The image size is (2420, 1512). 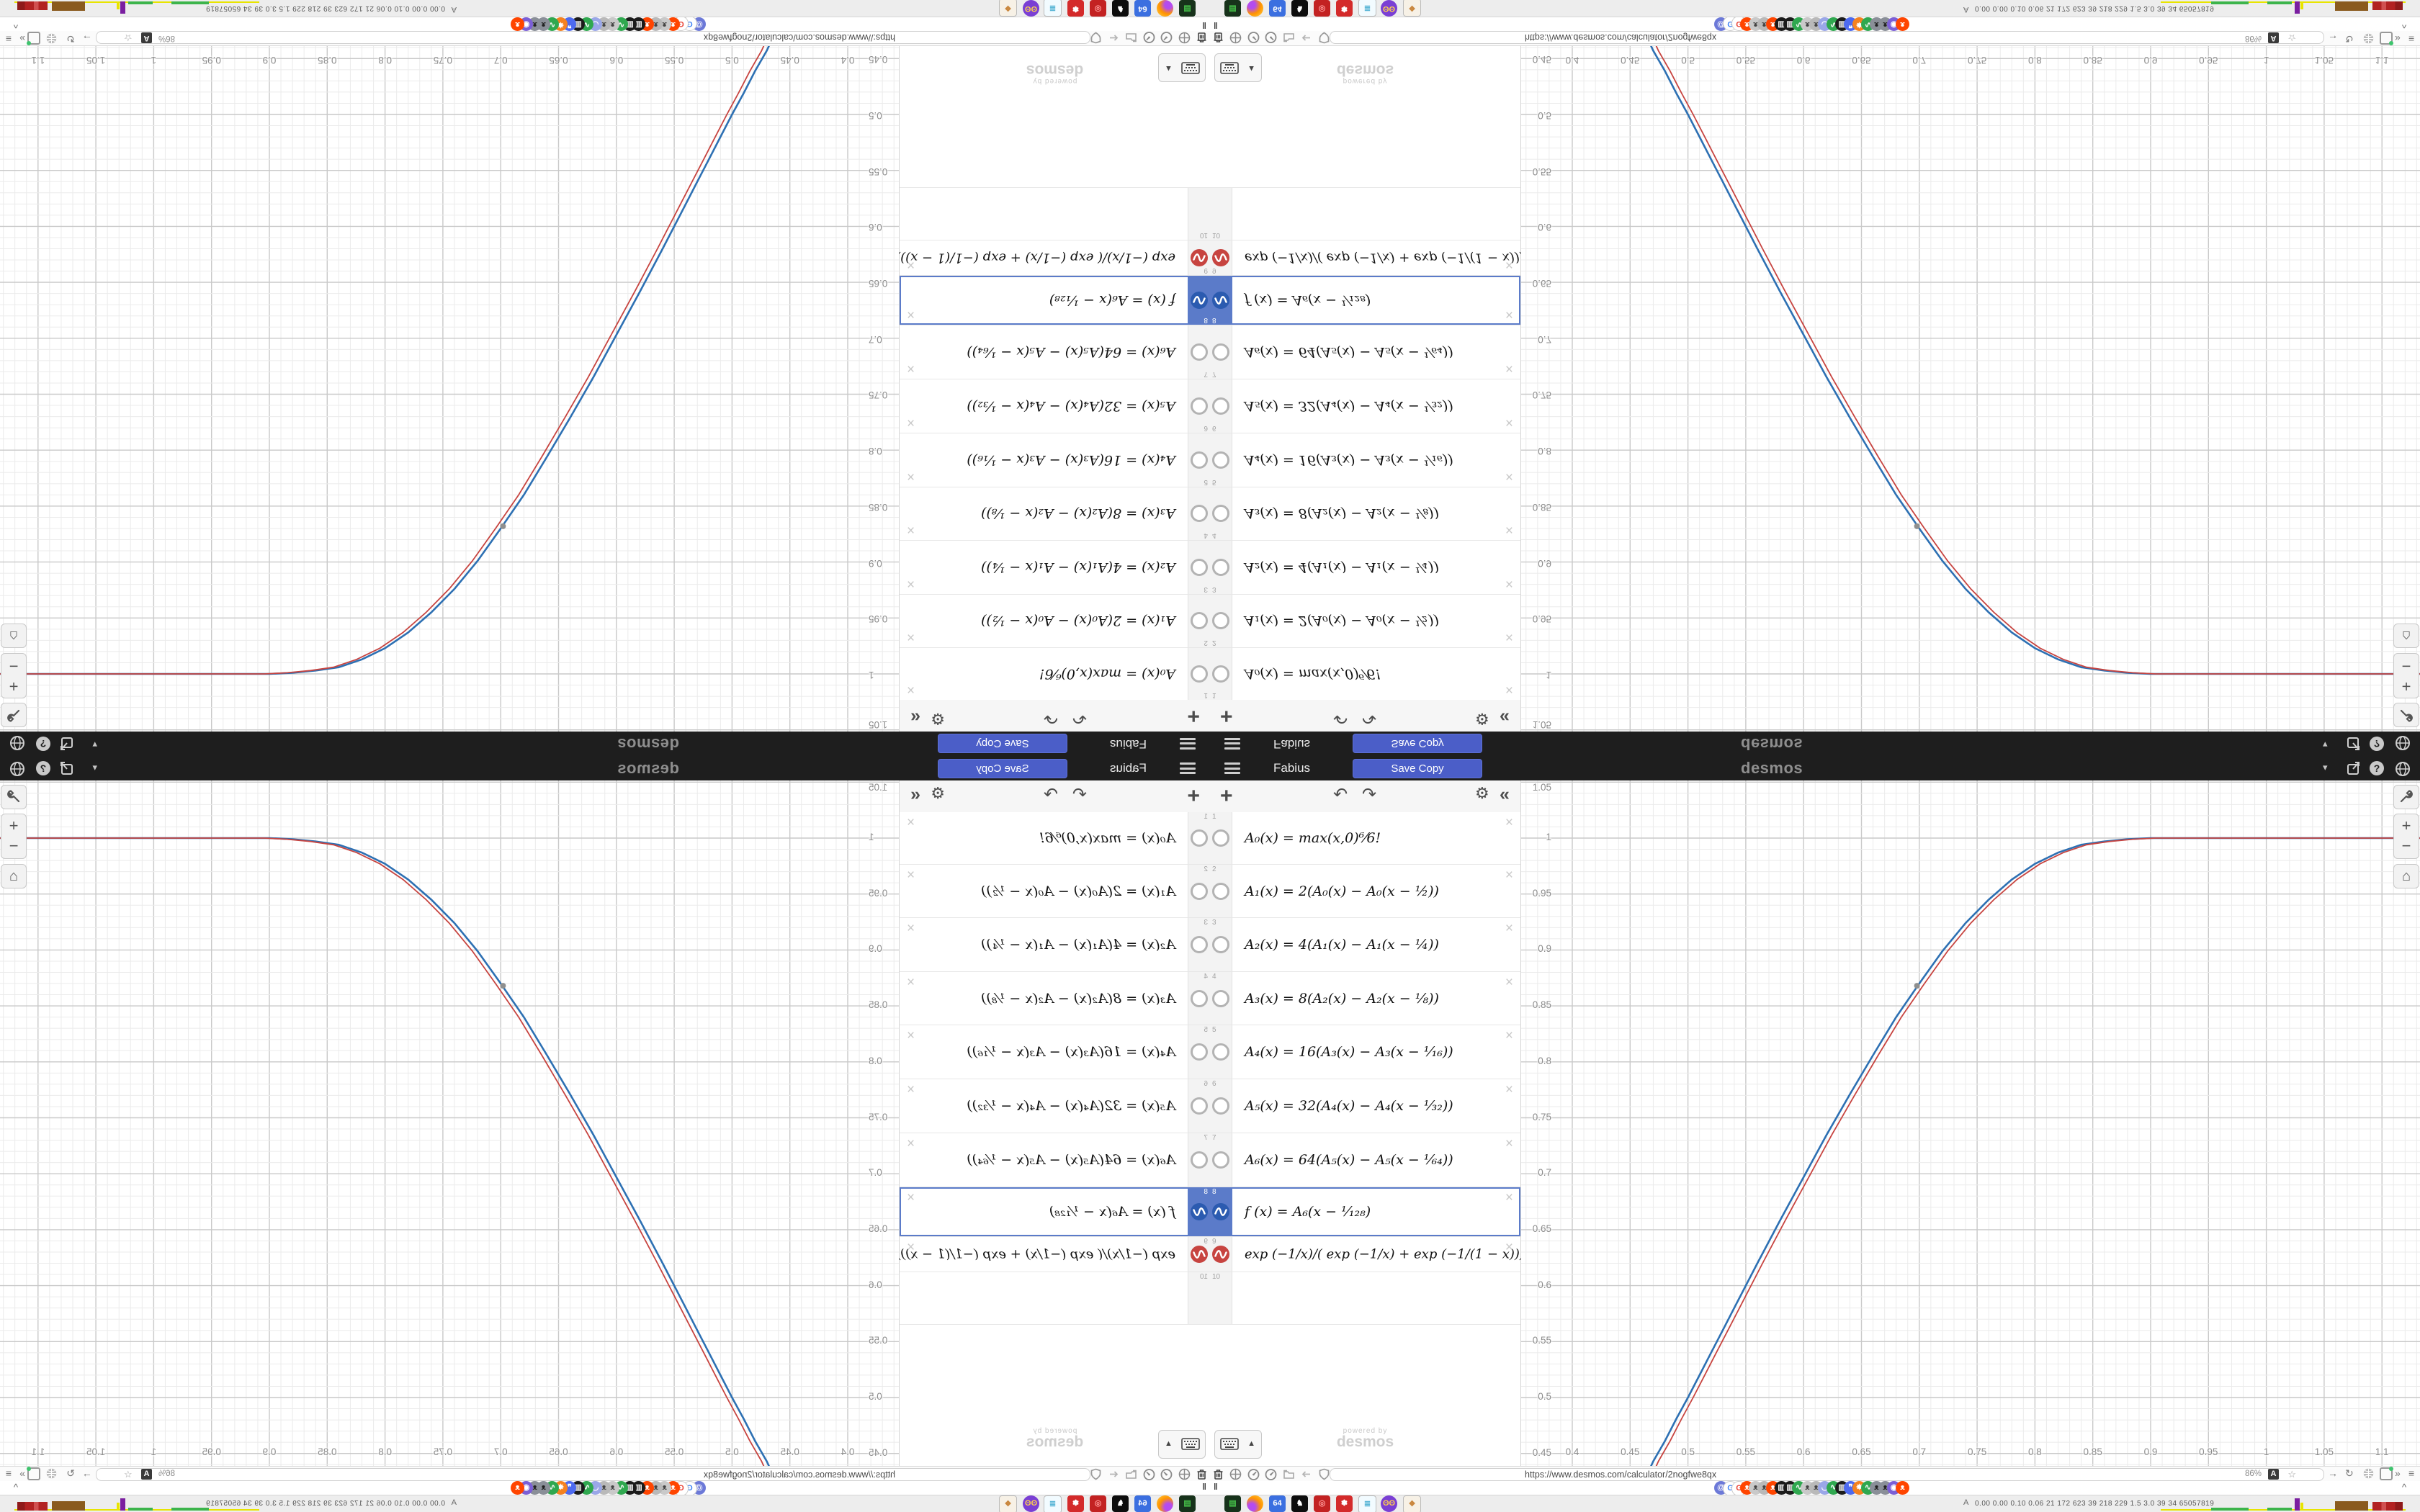 I want to click on bookmark-star-icon: ☆, so click(x=128, y=37).